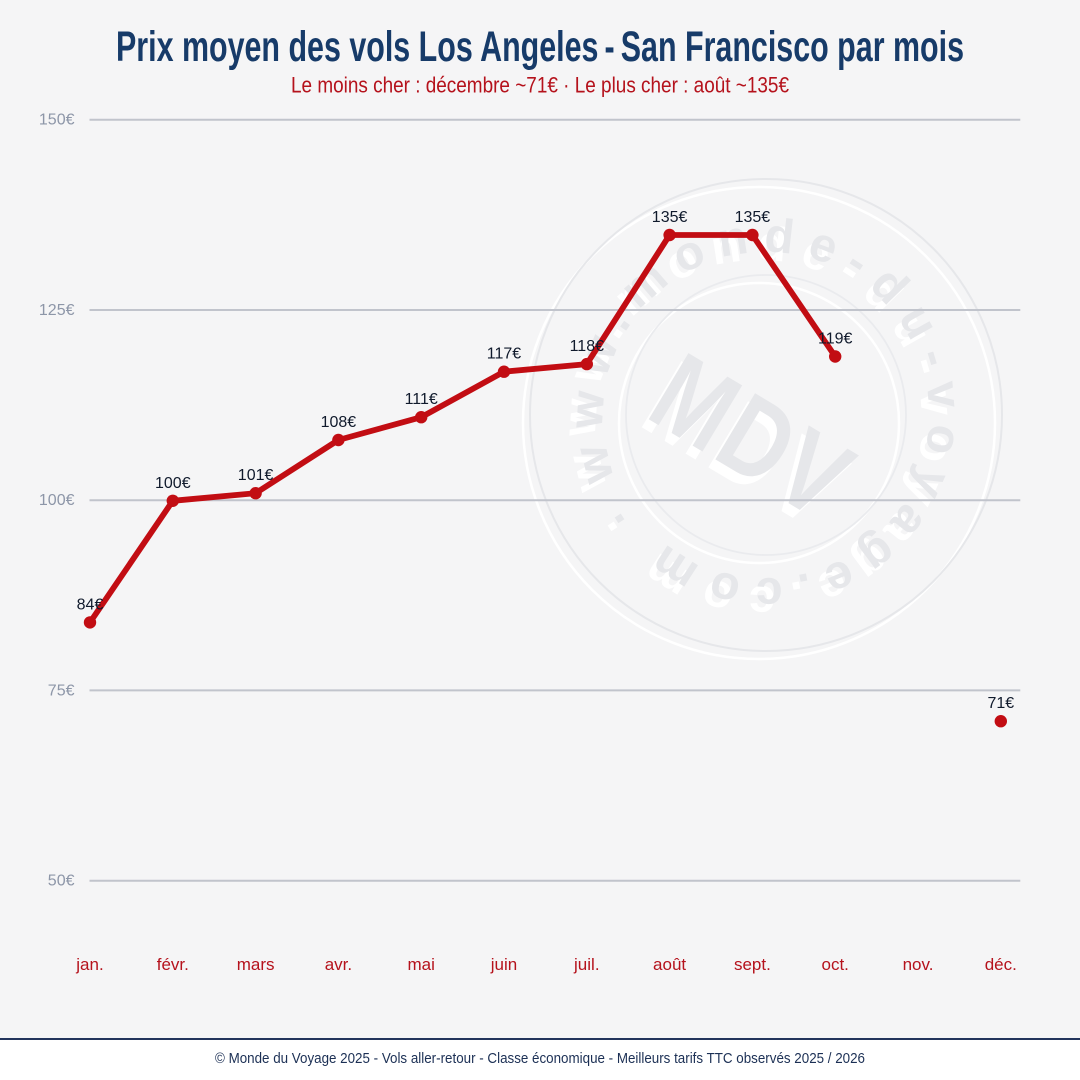  Describe the element at coordinates (503, 964) in the screenshot. I see `svg-text: juin` at that location.